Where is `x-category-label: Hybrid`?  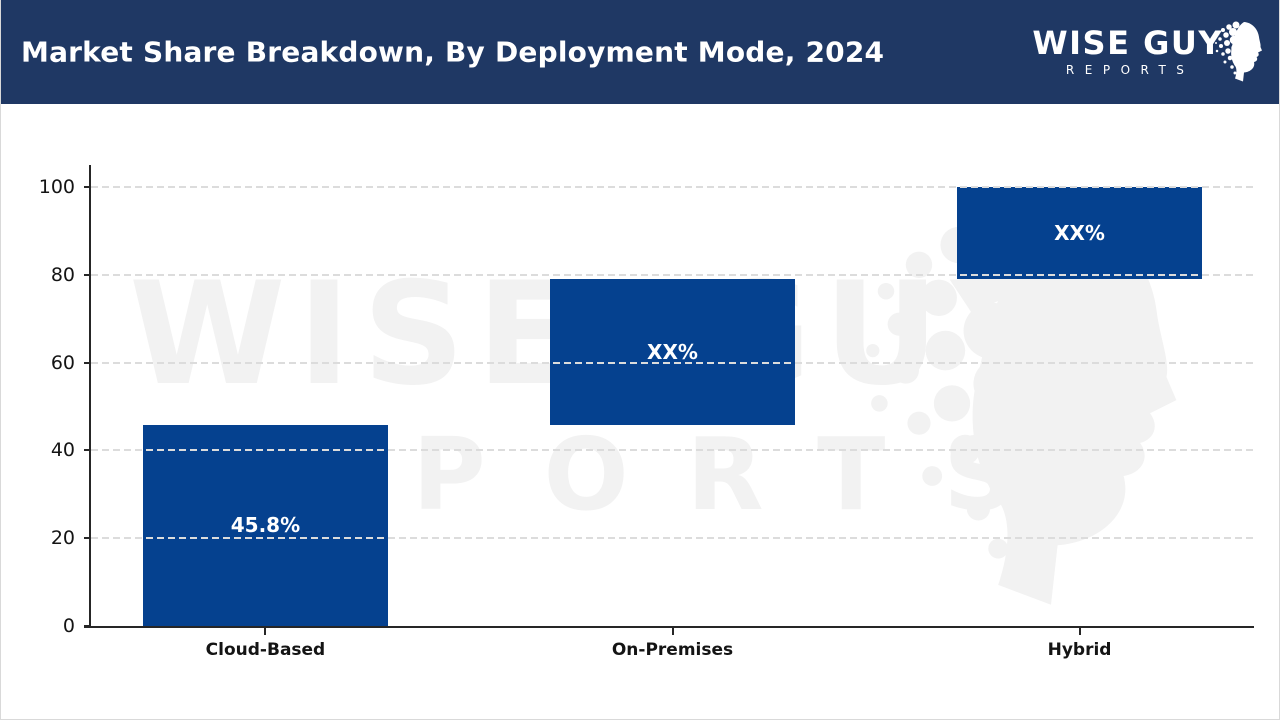
x-category-label: Hybrid is located at coordinates (1079, 650).